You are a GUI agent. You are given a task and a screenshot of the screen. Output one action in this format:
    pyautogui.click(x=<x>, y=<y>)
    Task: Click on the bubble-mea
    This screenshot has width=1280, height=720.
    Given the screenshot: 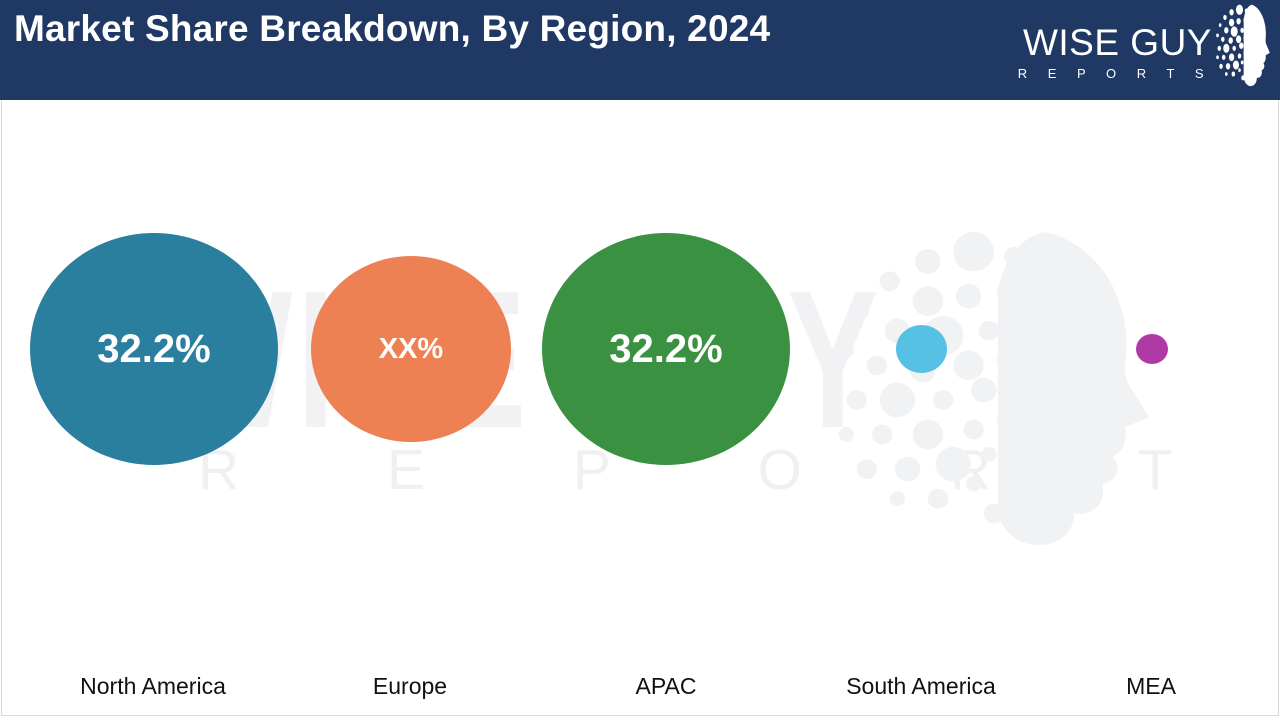 What is the action you would take?
    pyautogui.click(x=1152, y=349)
    